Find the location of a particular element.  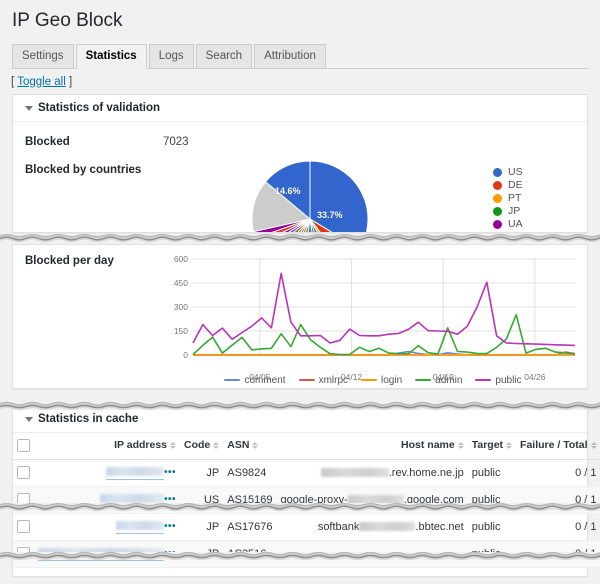

pie-legend-label-ua: UA is located at coordinates (515, 224).